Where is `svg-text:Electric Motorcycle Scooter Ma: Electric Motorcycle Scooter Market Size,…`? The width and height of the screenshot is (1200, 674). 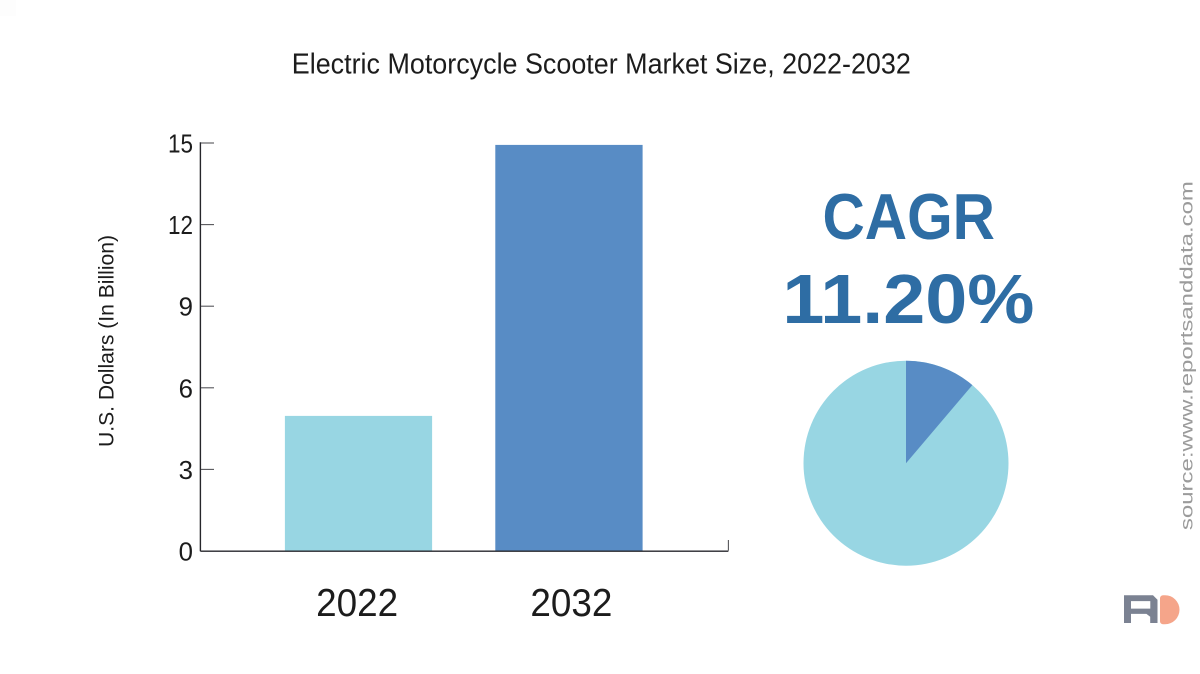 svg-text:Electric Motorcycle Scooter Ma: Electric Motorcycle Scooter Market Size,… is located at coordinates (601, 64).